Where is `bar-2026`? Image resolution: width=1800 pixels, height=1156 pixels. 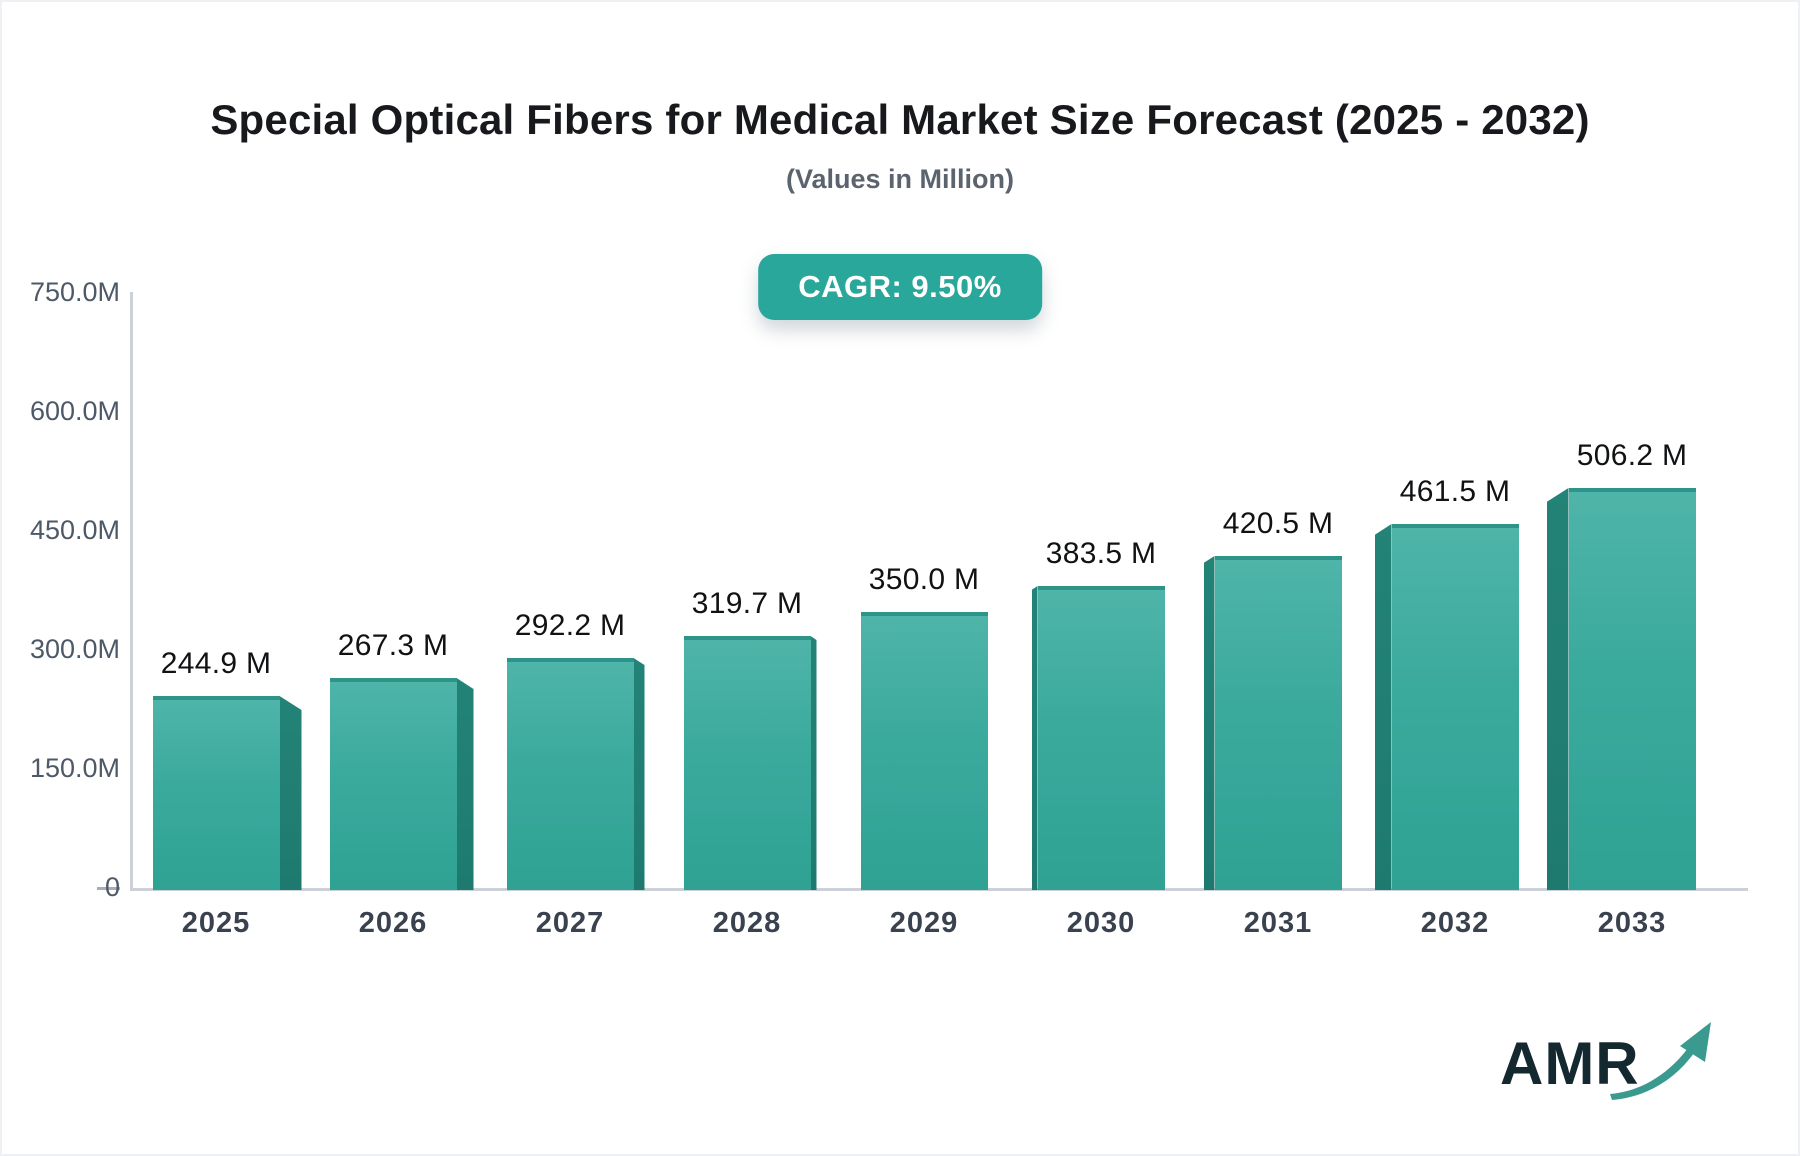 bar-2026 is located at coordinates (401, 784).